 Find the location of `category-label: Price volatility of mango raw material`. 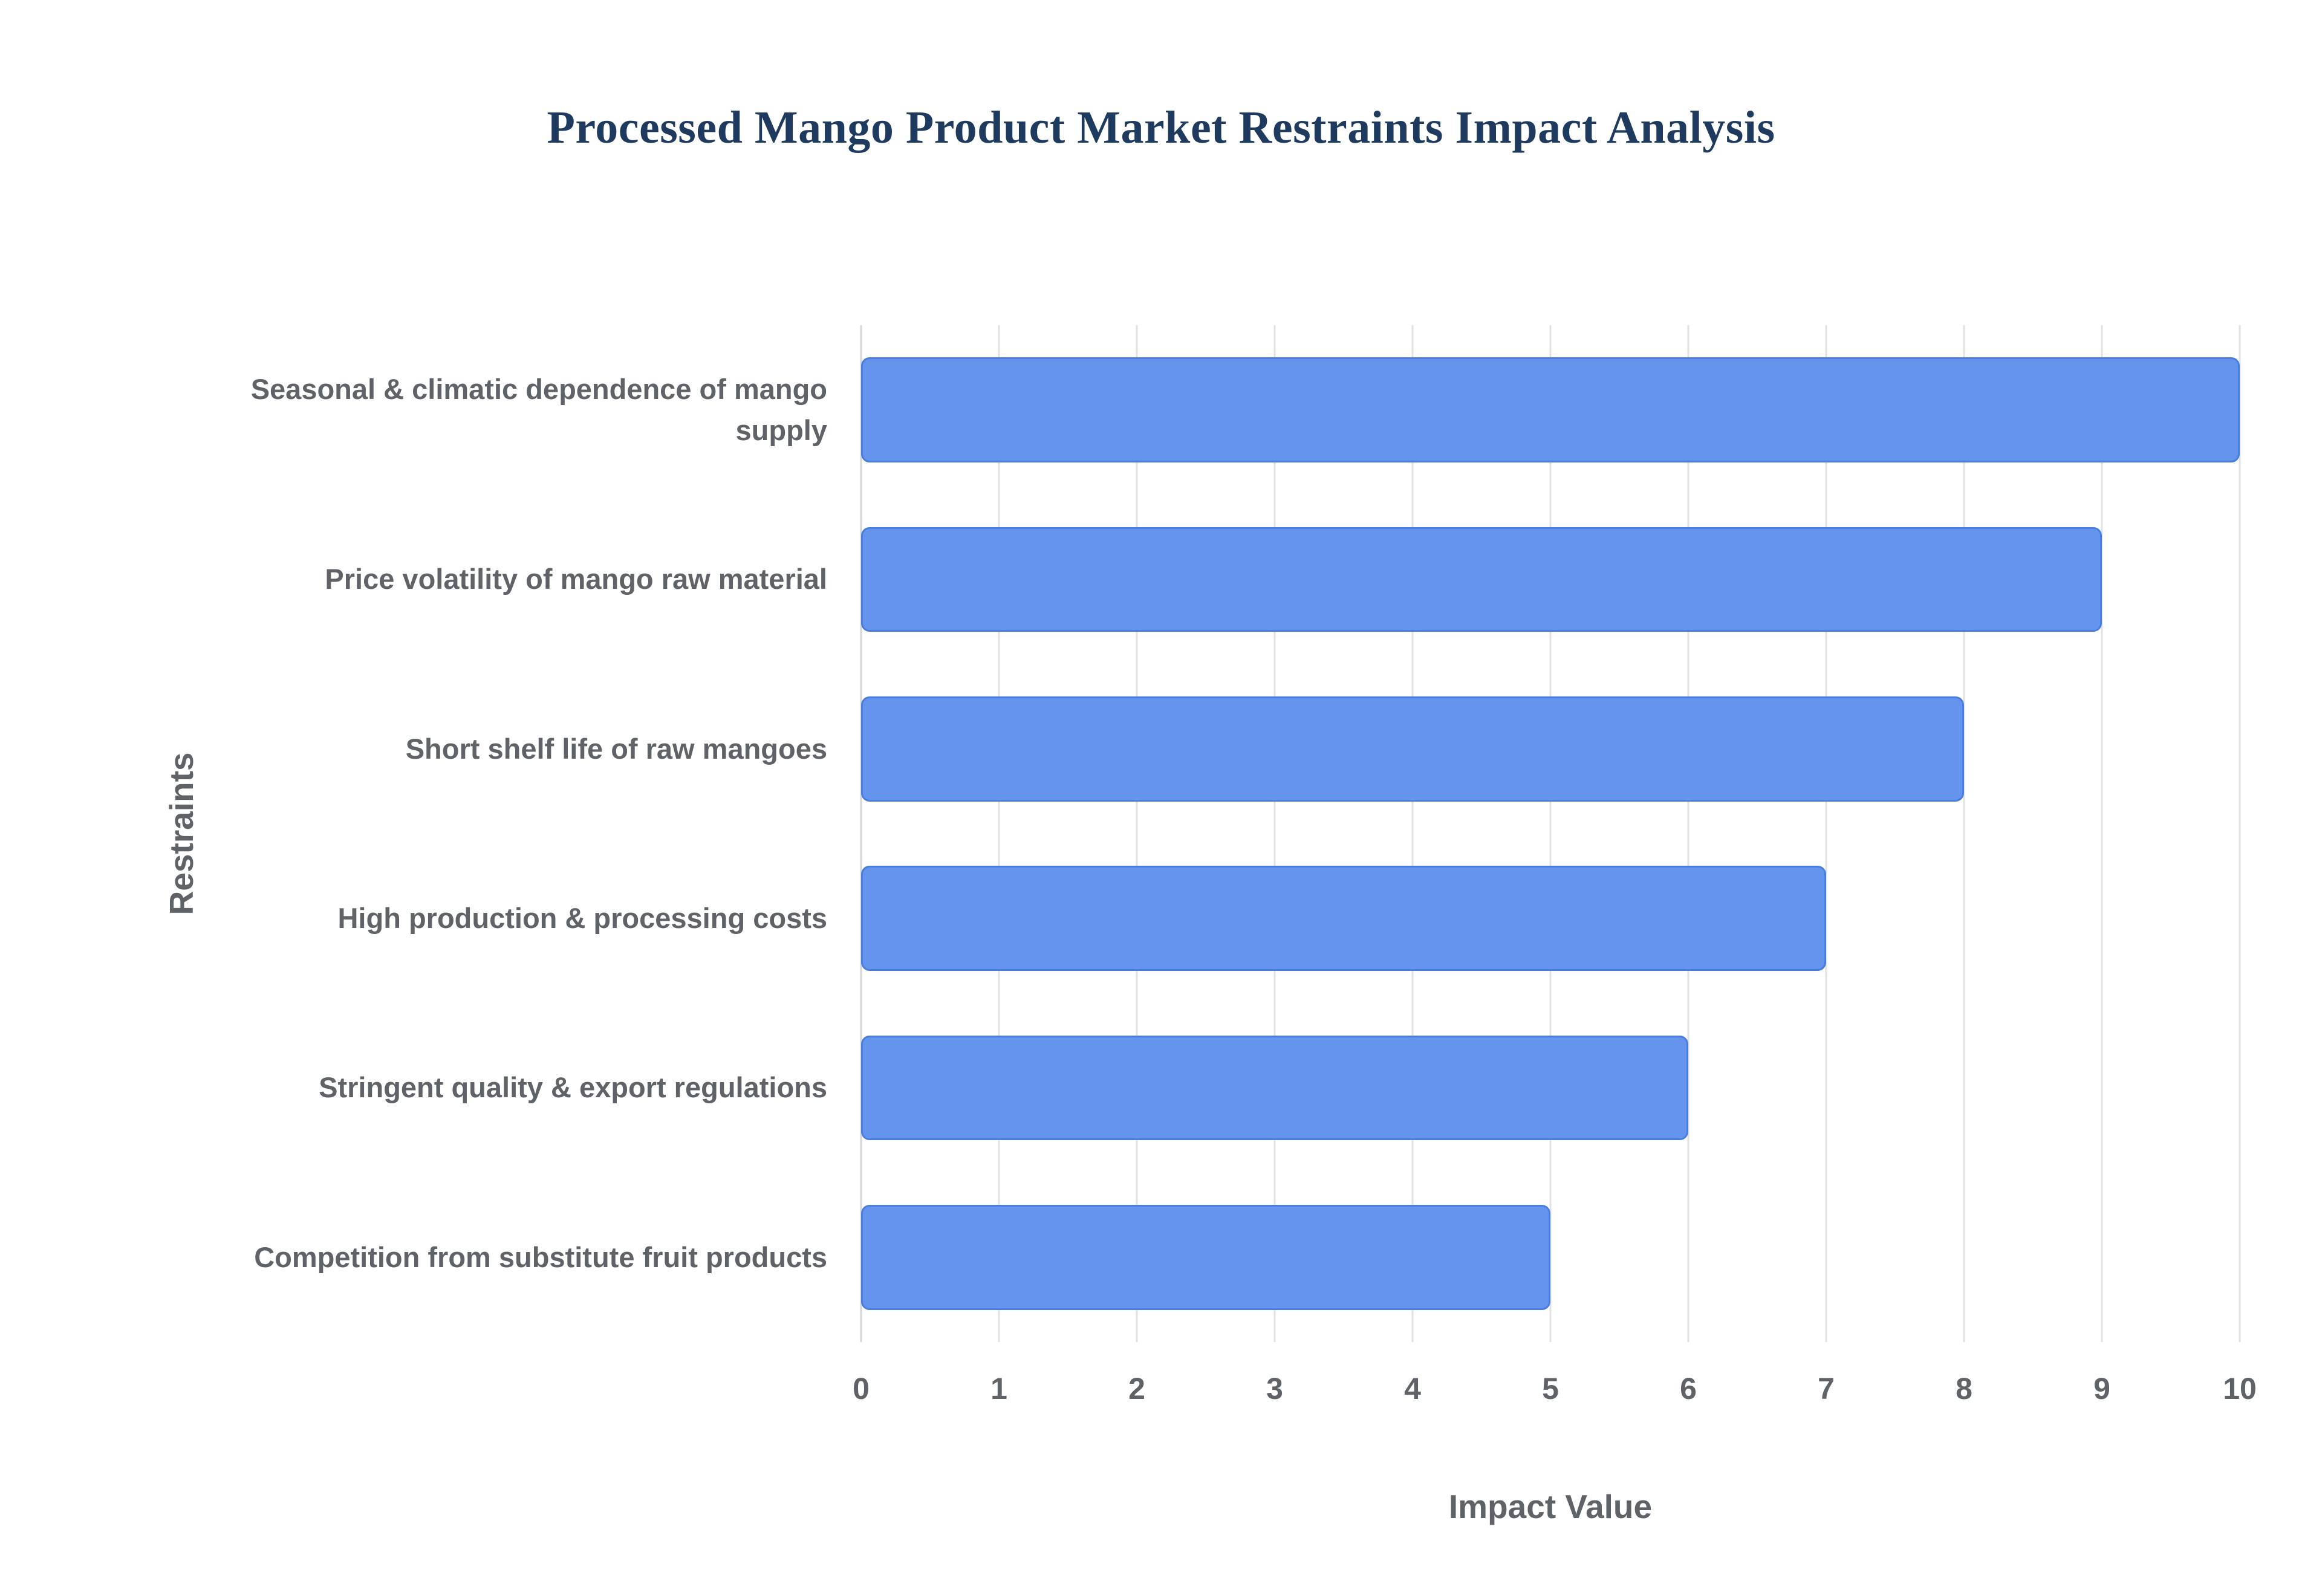

category-label: Price volatility of mango raw material is located at coordinates (576, 579).